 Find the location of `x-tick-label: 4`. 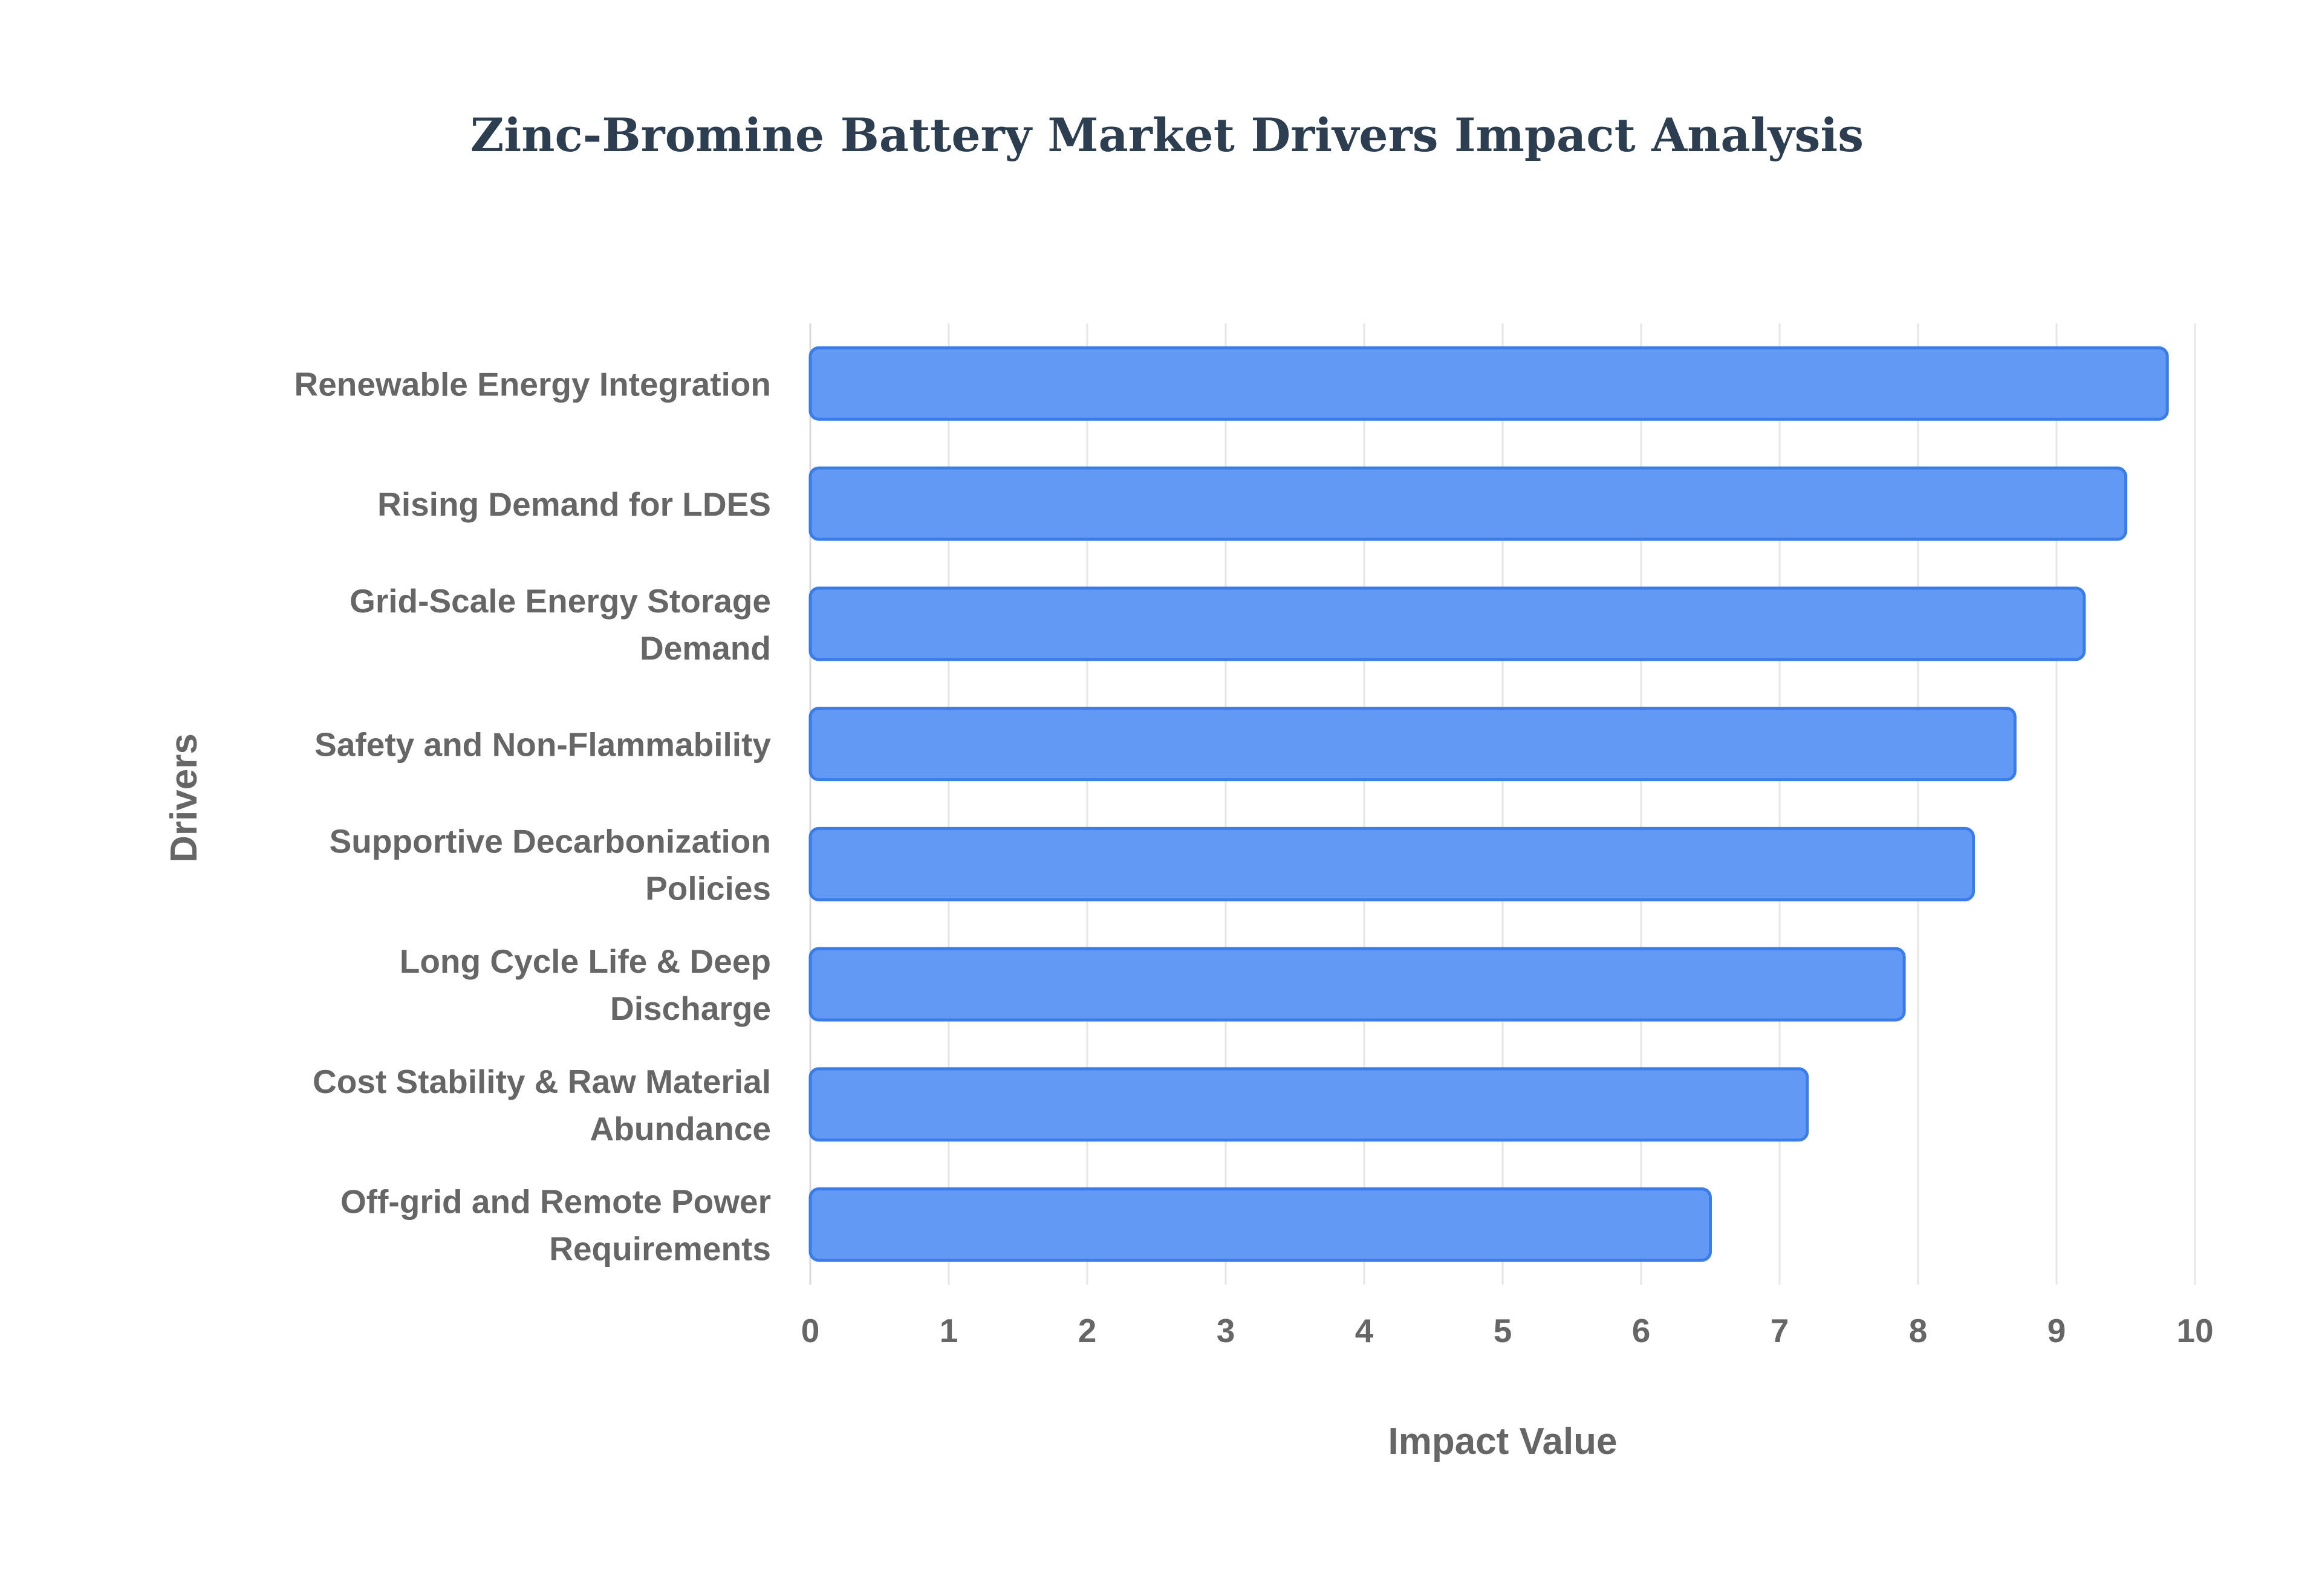

x-tick-label: 4 is located at coordinates (1364, 1330).